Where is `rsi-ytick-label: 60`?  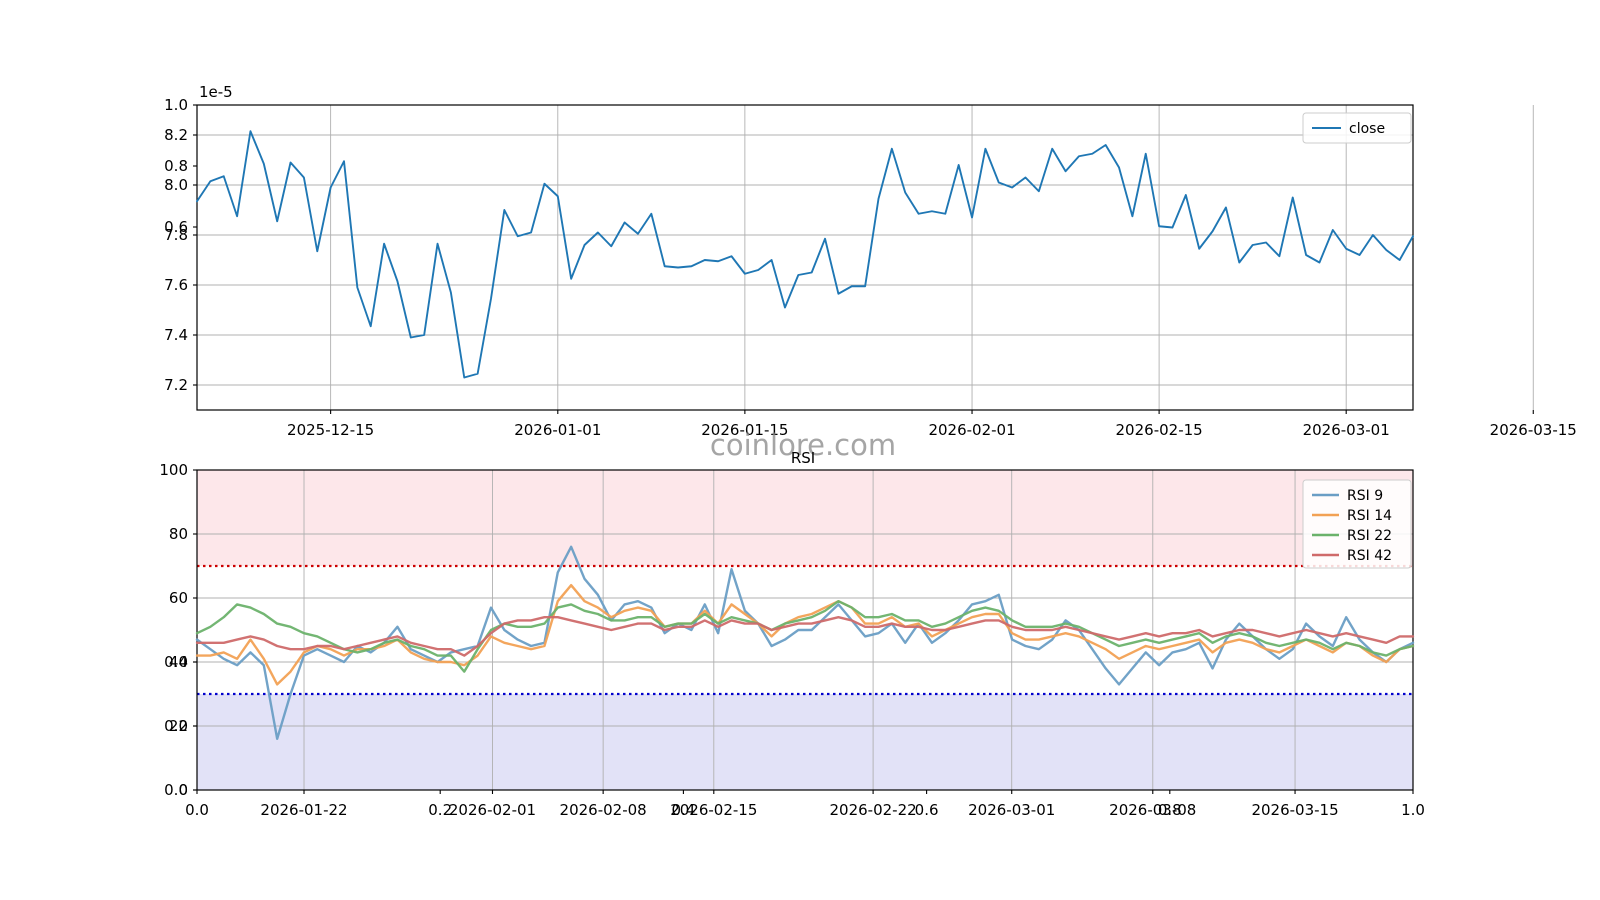 rsi-ytick-label: 60 is located at coordinates (178, 598).